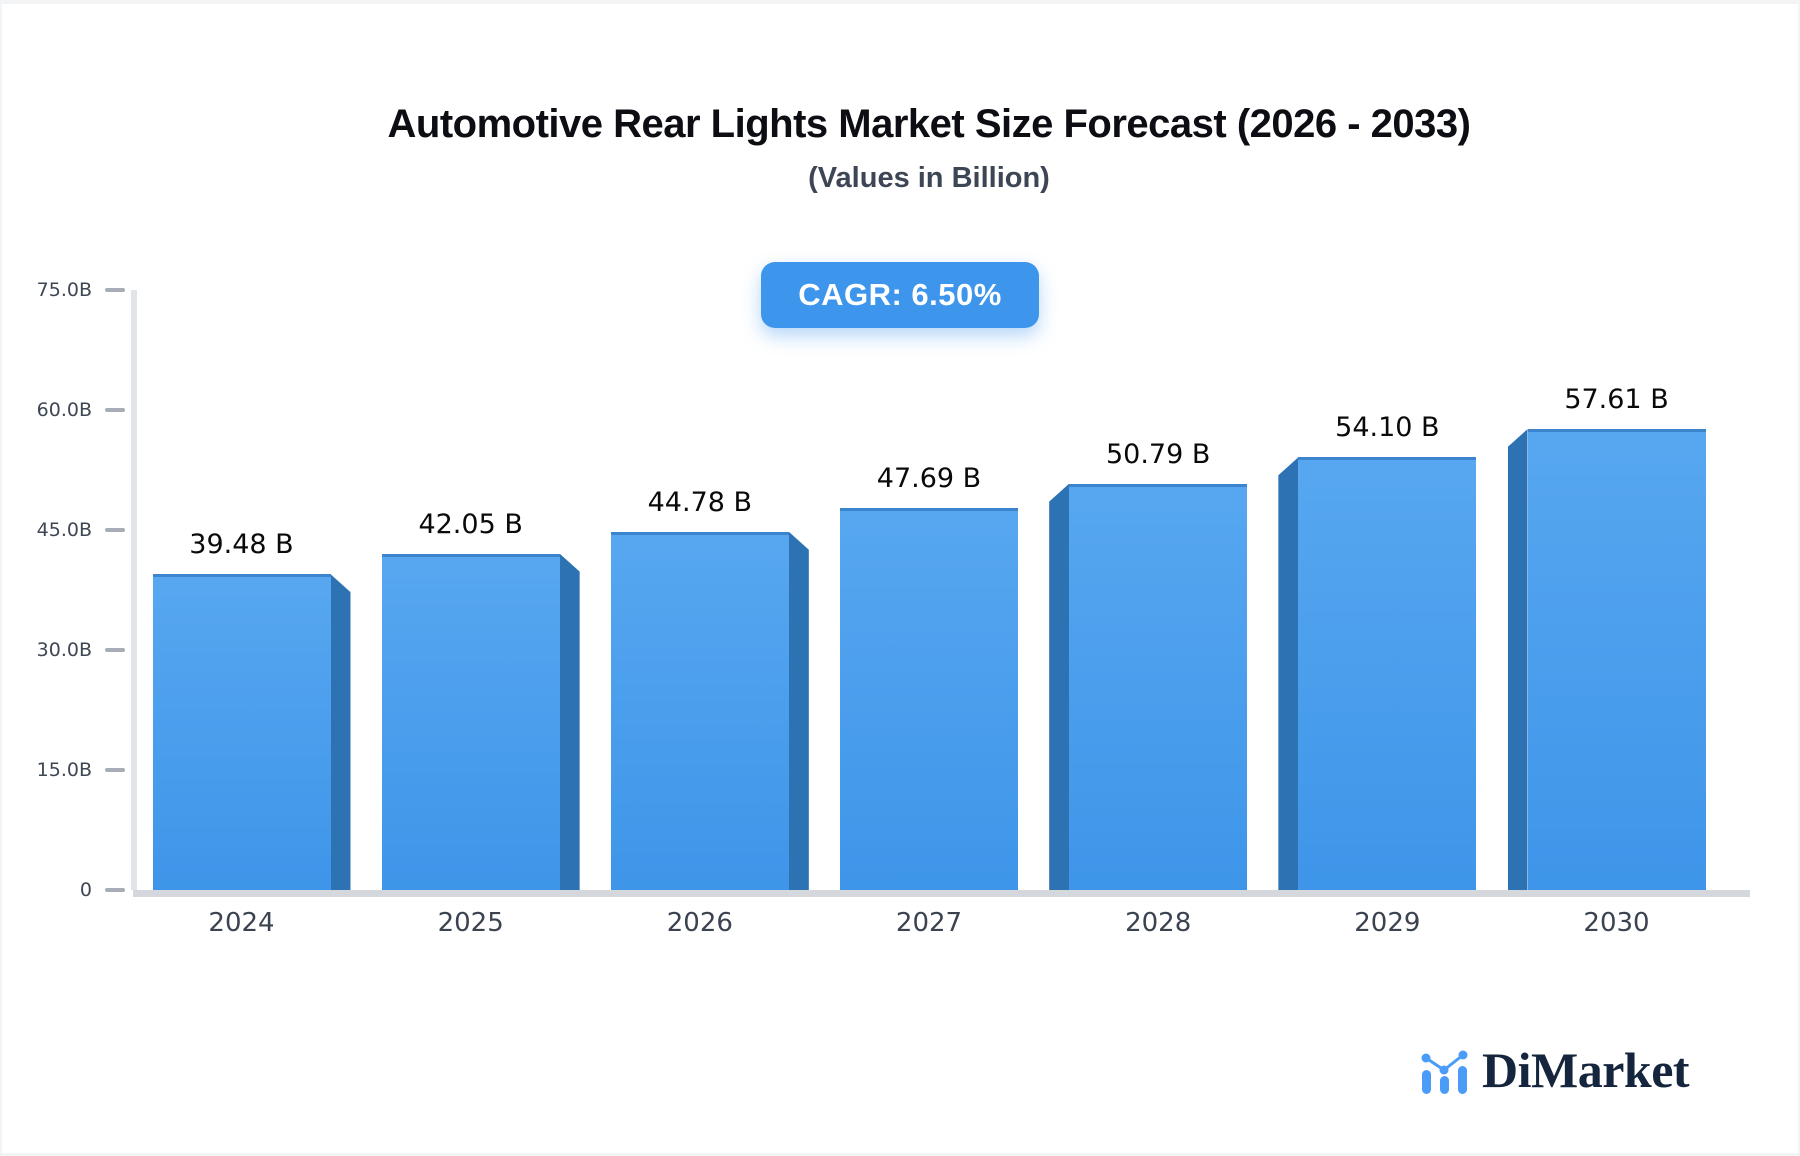  I want to click on bar-value-label: 54.10 B, so click(1387, 428).